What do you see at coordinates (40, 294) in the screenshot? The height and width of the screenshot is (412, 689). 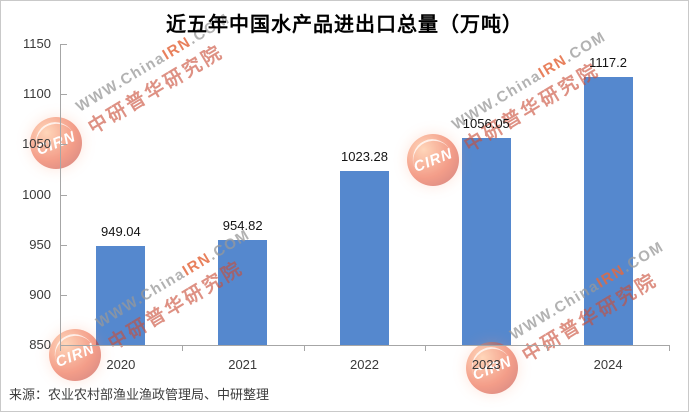 I see `y-axis-label: 900` at bounding box center [40, 294].